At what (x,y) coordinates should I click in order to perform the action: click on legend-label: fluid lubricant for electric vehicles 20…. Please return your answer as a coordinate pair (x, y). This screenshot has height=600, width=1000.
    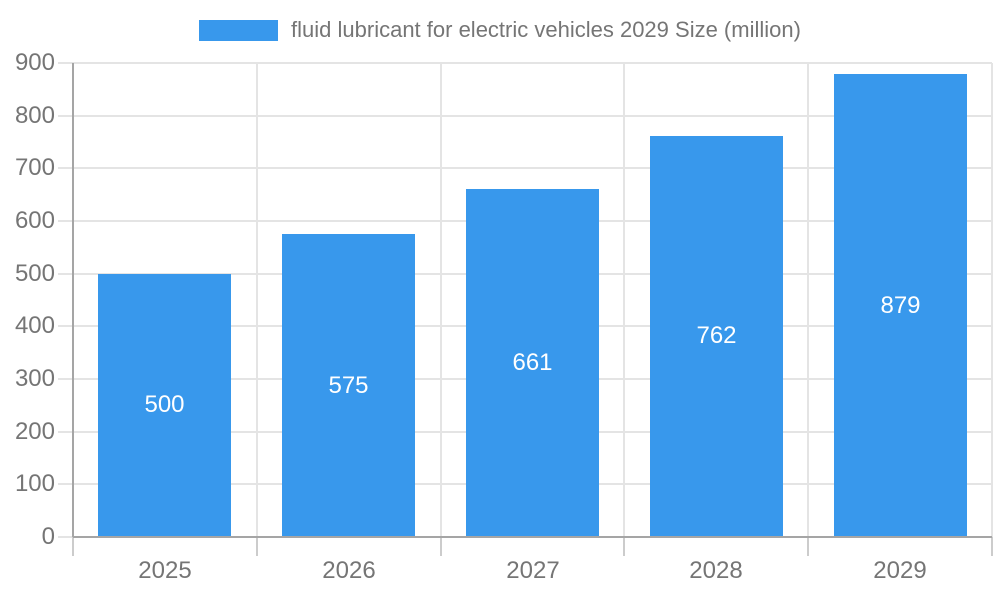
    Looking at the image, I should click on (546, 29).